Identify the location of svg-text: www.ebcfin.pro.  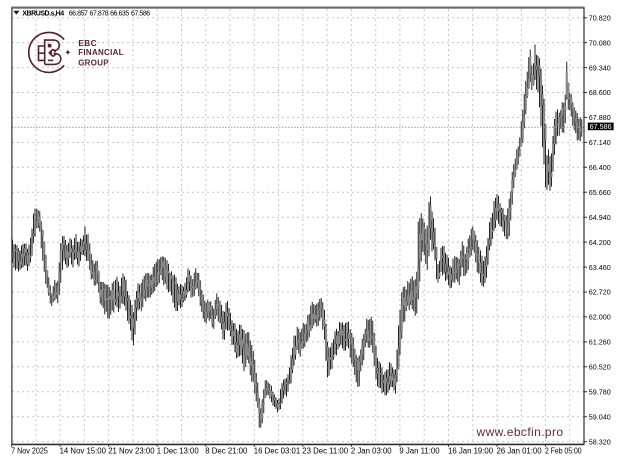
(520, 432).